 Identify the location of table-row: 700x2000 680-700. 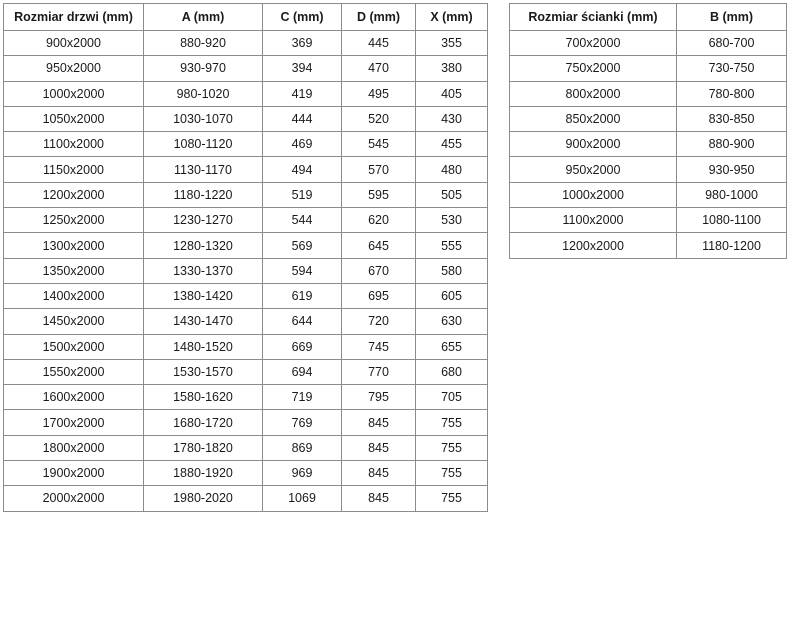
(648, 43).